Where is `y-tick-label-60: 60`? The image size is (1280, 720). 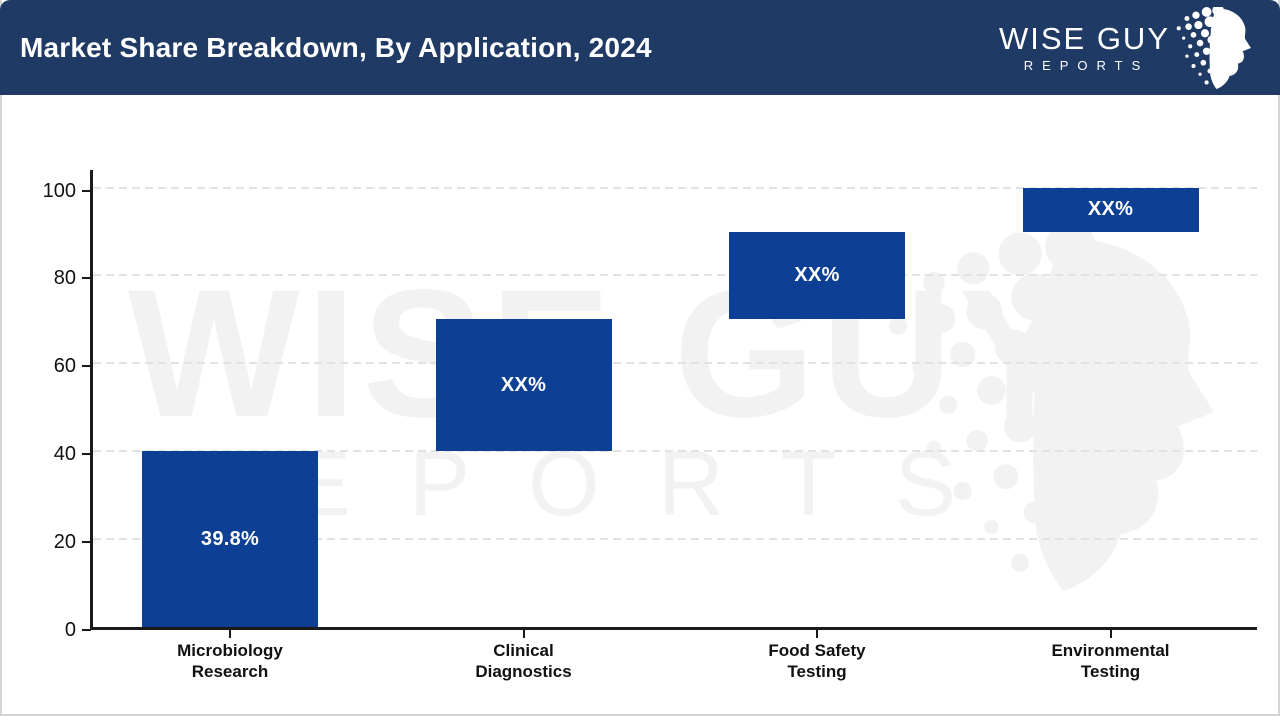
y-tick-label-60: 60 is located at coordinates (64, 366).